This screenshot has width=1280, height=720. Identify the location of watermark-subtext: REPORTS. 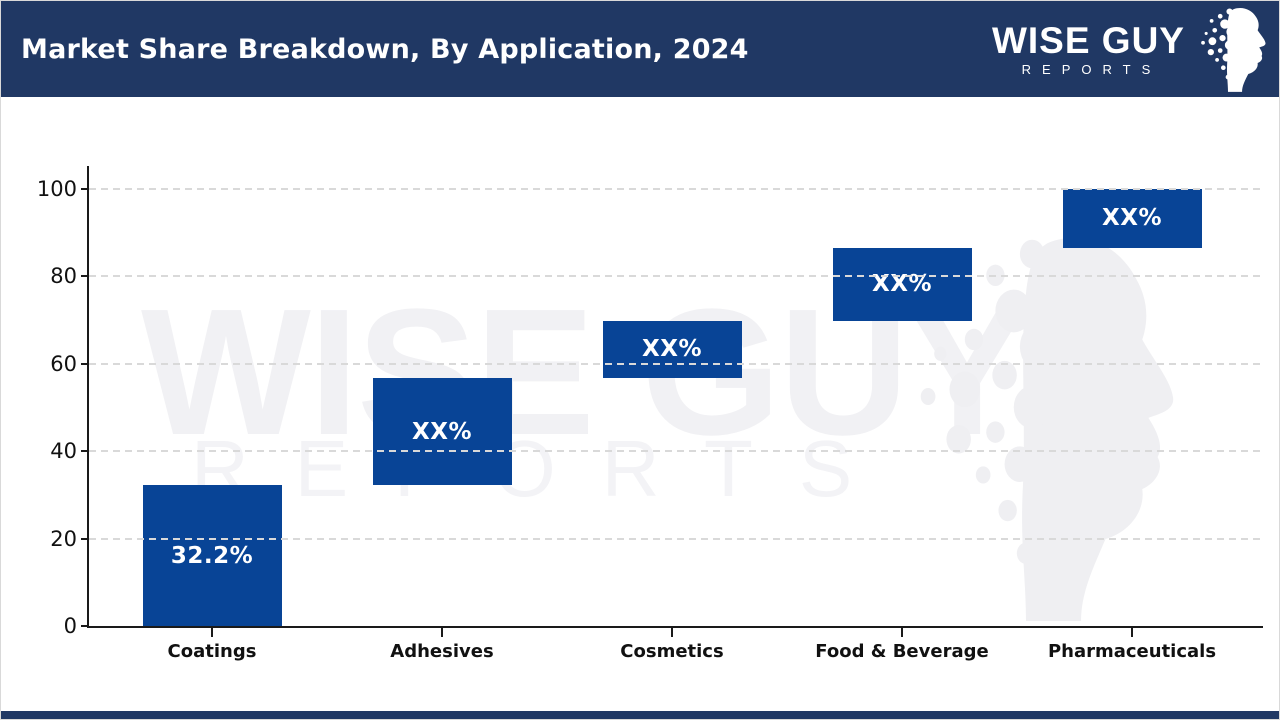
(545, 468).